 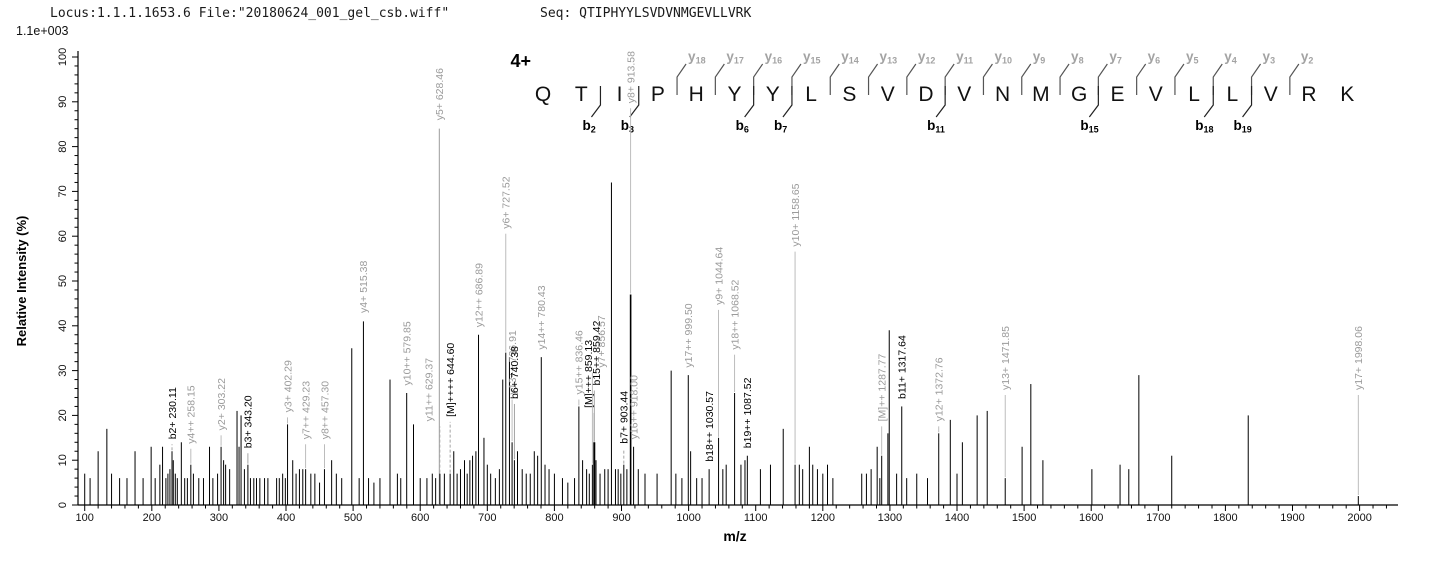 What do you see at coordinates (742, 126) in the screenshot?
I see `b-ion-sequence-label: b6` at bounding box center [742, 126].